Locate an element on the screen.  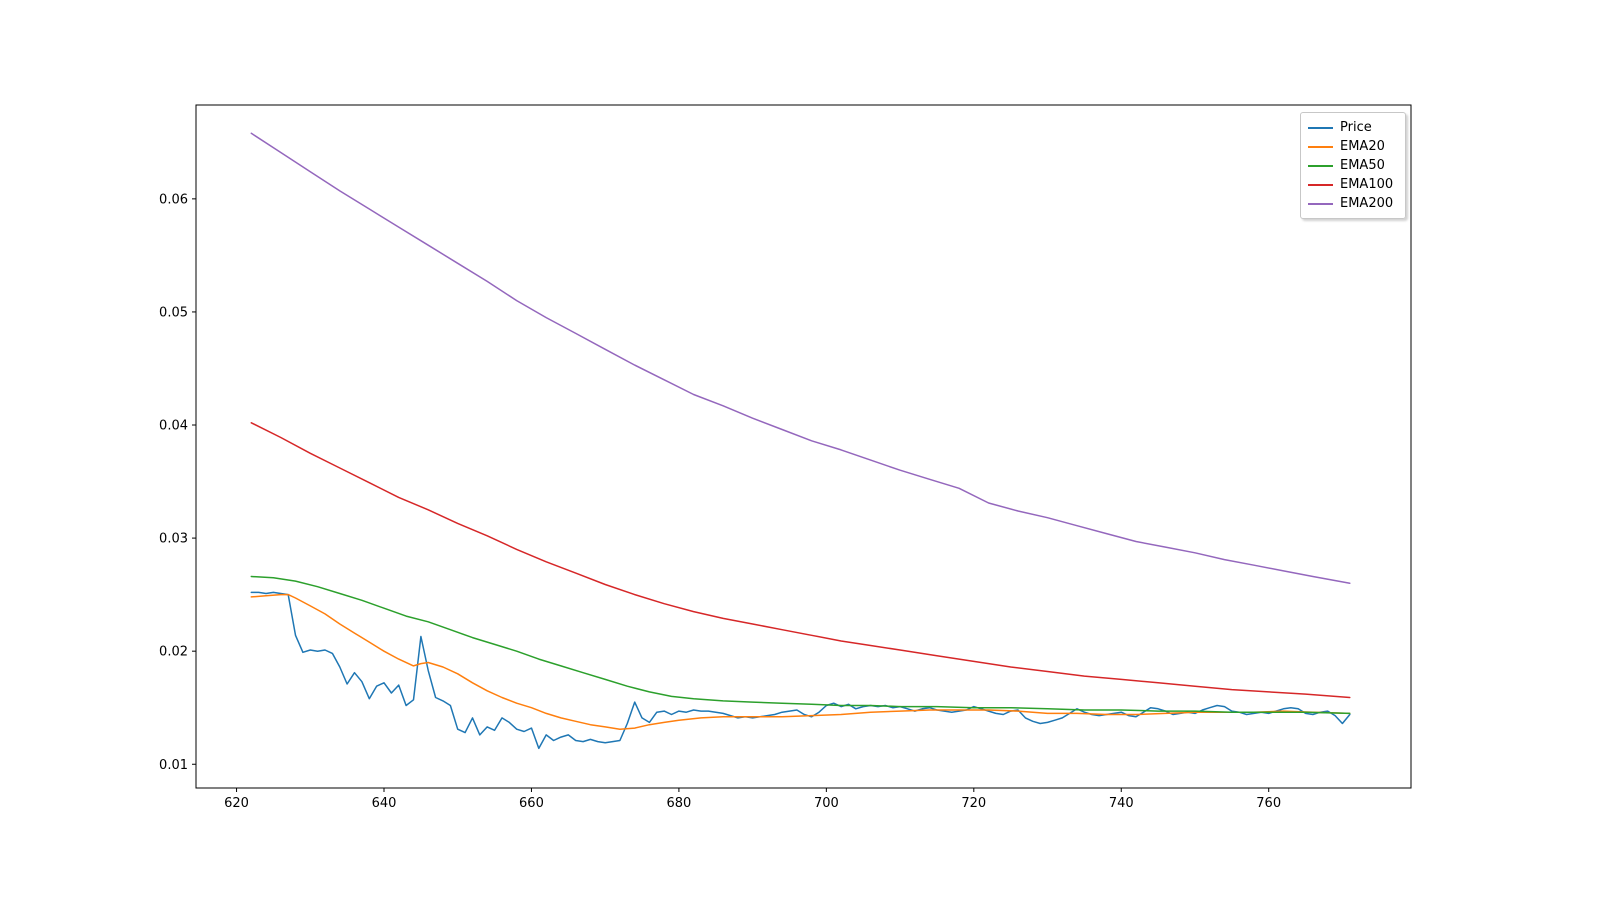
legend-entry: EMA100 is located at coordinates (1353, 184).